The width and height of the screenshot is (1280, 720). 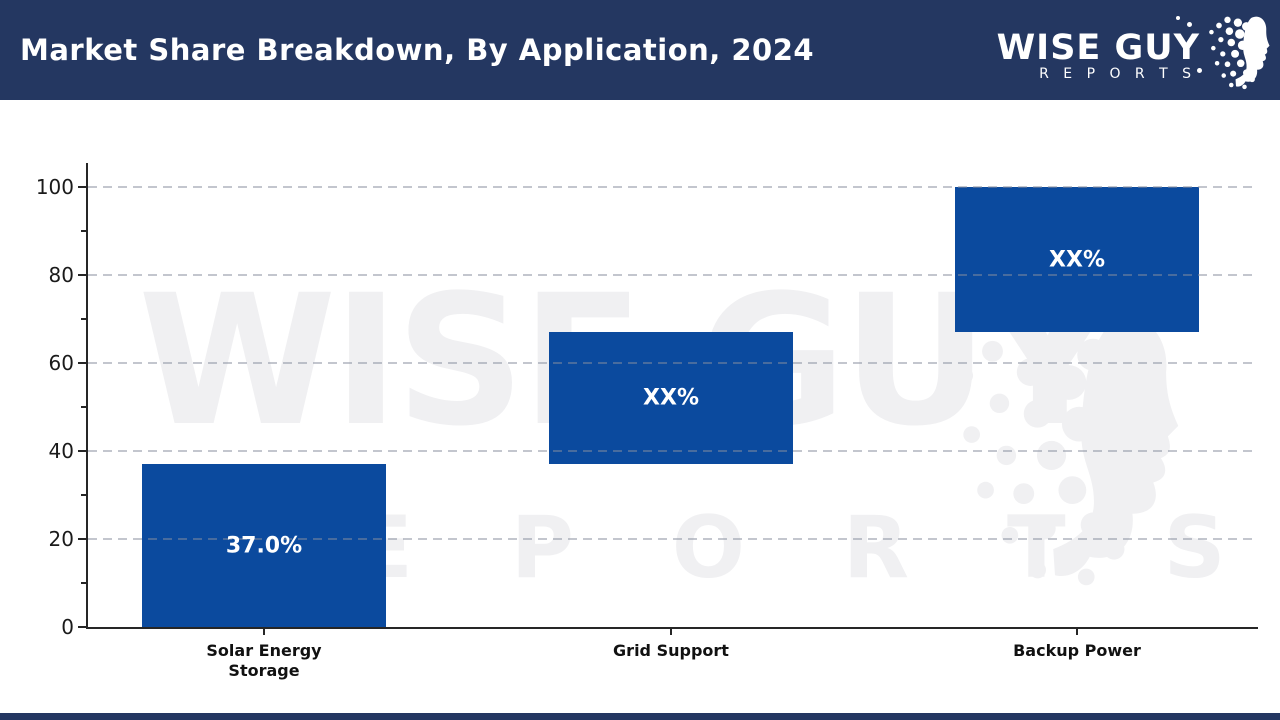 I want to click on brand-logo: WISE GUY R E P O R T S, so click(x=1133, y=51).